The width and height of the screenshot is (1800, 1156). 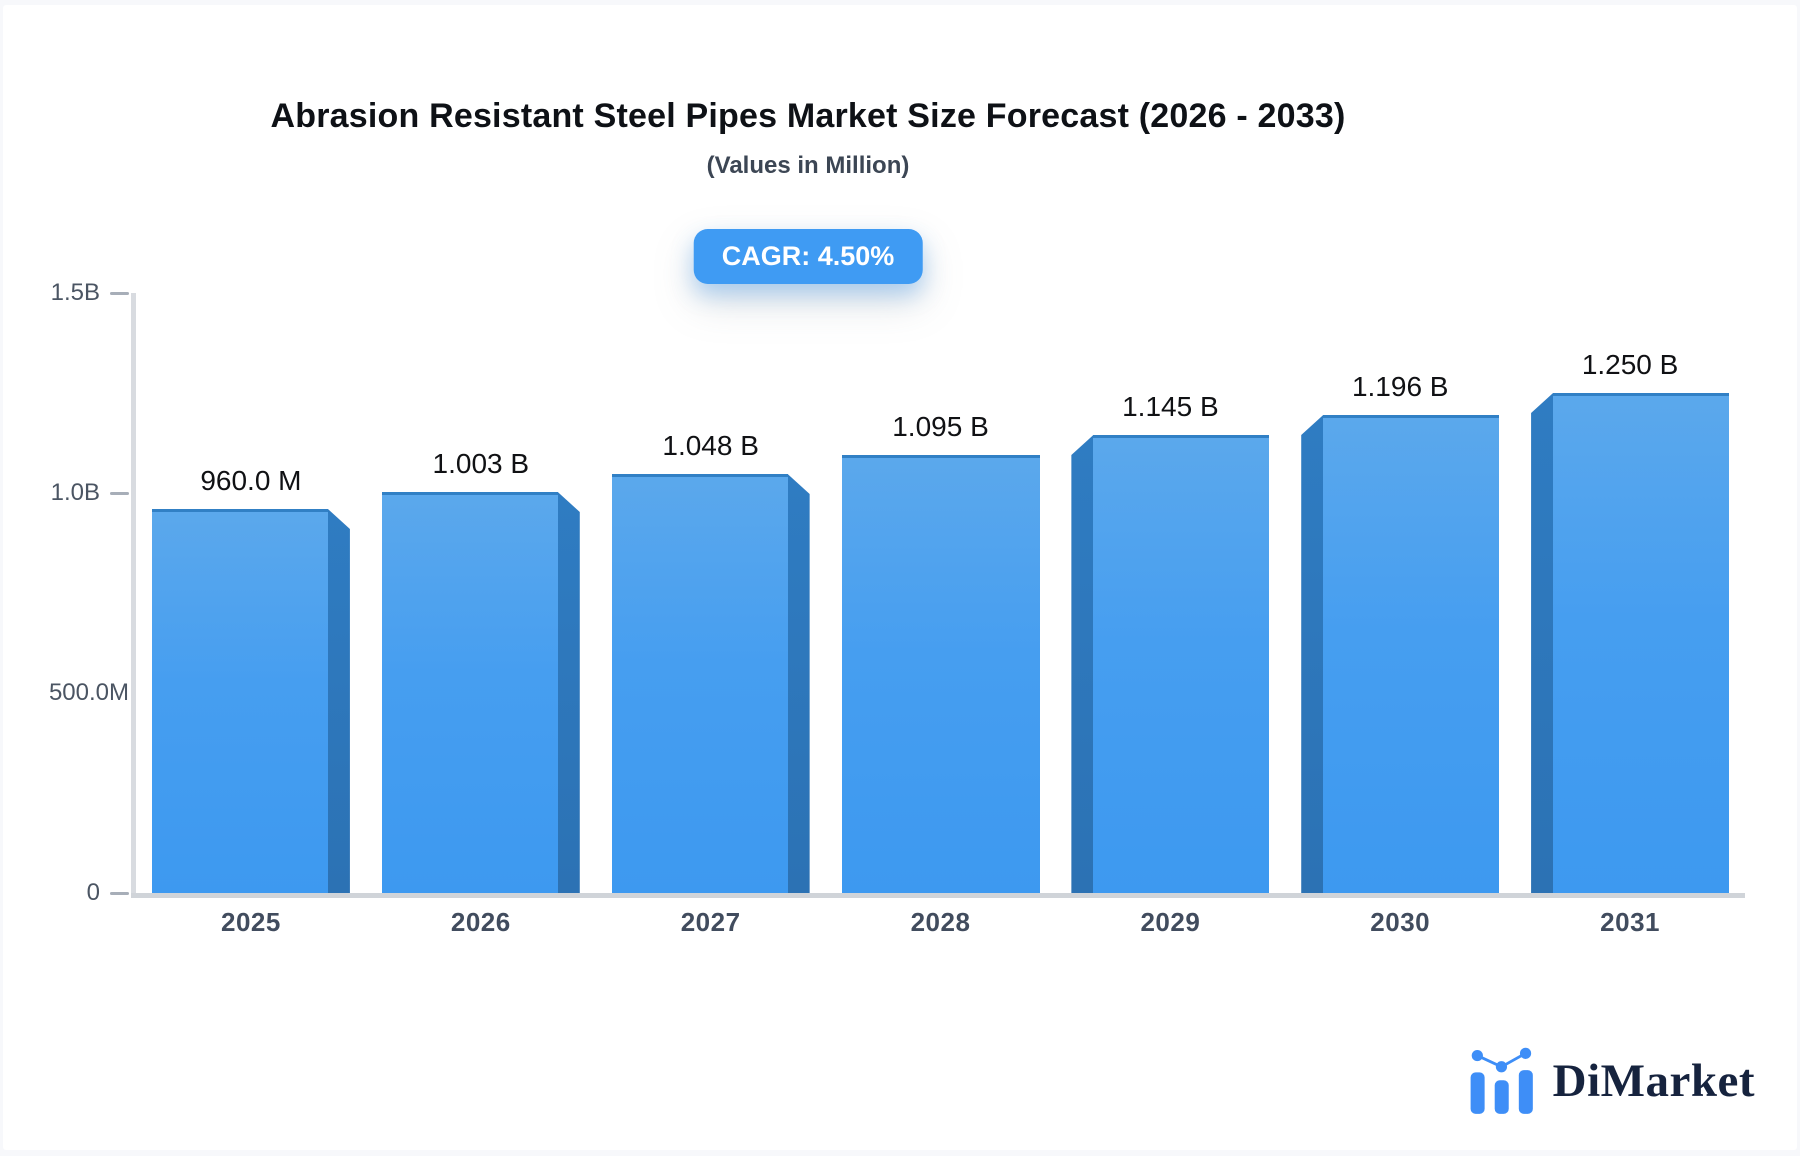 What do you see at coordinates (710, 445) in the screenshot?
I see `bar-value-label-2027: 1.048 B` at bounding box center [710, 445].